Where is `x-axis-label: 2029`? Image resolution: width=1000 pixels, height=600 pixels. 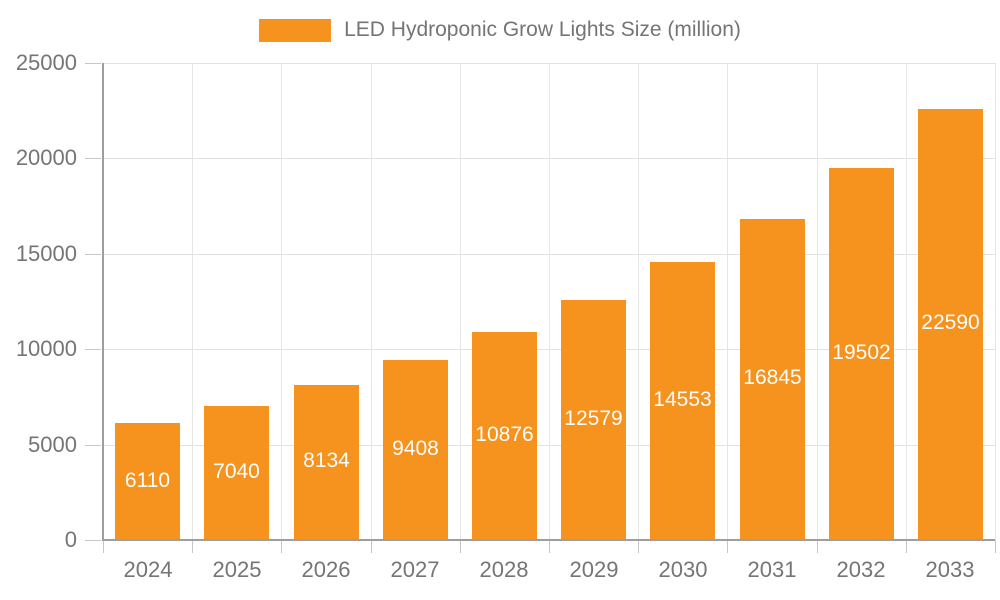 x-axis-label: 2029 is located at coordinates (594, 569).